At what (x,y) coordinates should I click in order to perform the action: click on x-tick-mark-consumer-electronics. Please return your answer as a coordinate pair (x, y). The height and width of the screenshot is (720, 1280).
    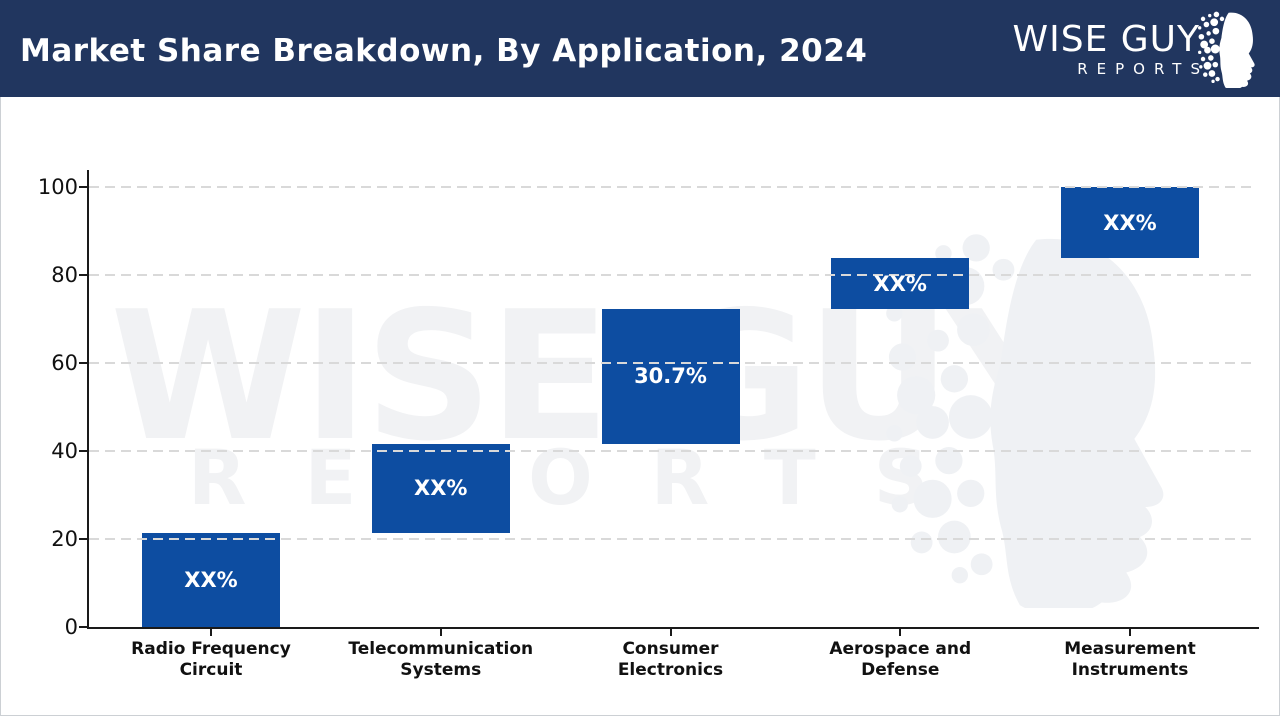
    Looking at the image, I should click on (670, 632).